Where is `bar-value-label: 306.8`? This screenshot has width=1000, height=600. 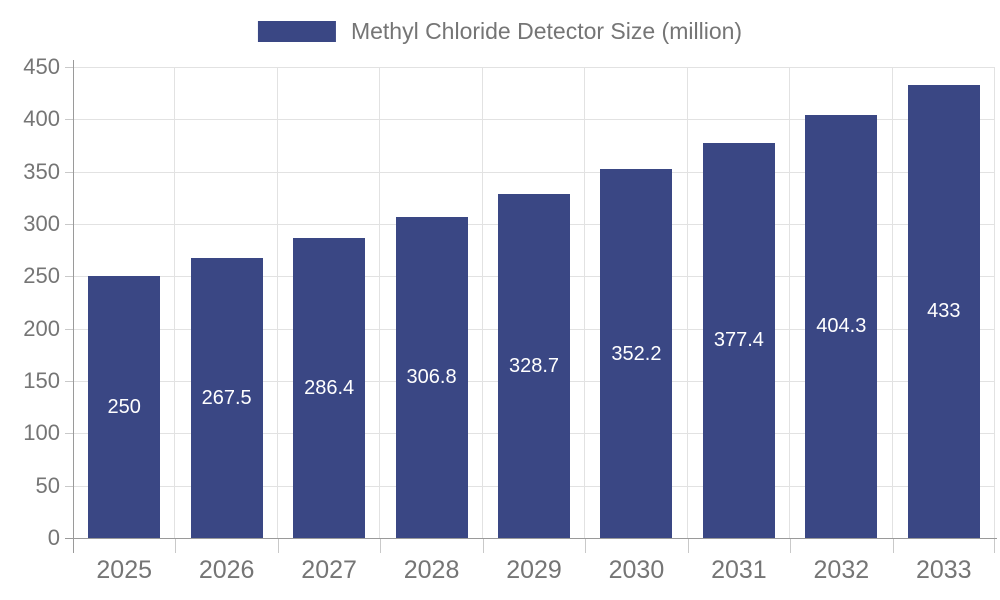
bar-value-label: 306.8 is located at coordinates (431, 377).